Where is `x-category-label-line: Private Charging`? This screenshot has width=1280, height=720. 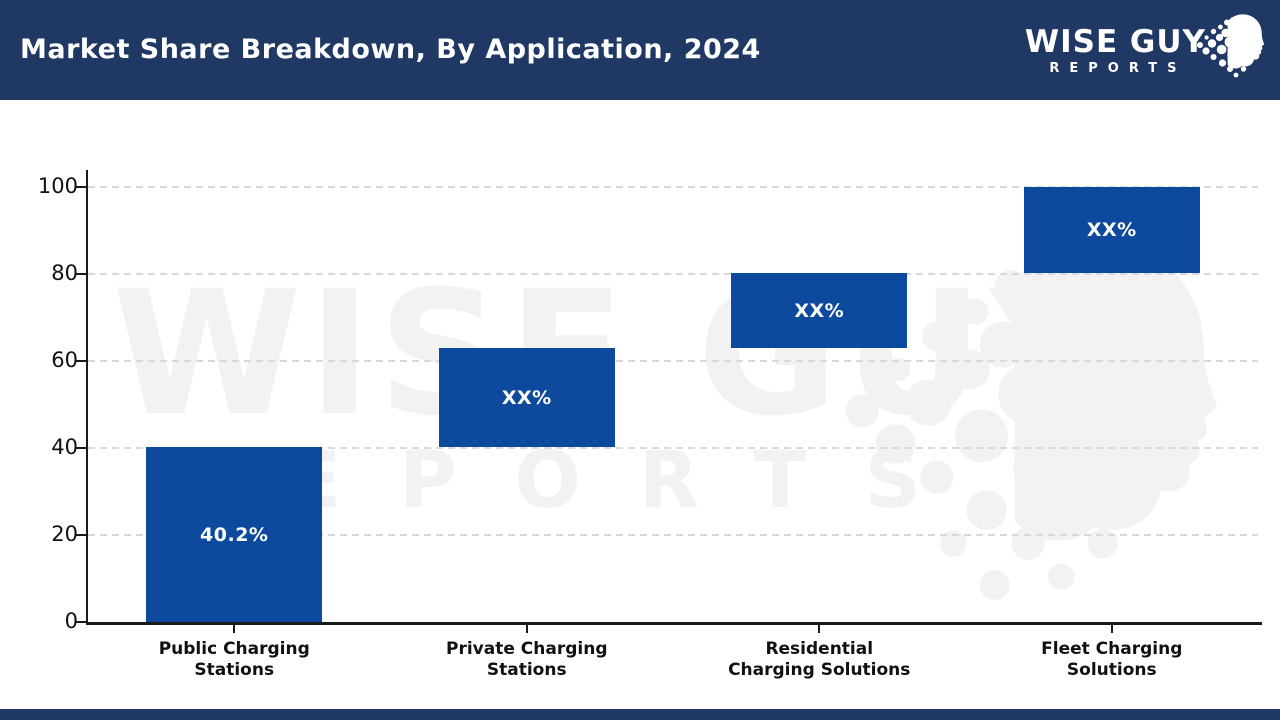
x-category-label-line: Private Charging is located at coordinates (527, 649).